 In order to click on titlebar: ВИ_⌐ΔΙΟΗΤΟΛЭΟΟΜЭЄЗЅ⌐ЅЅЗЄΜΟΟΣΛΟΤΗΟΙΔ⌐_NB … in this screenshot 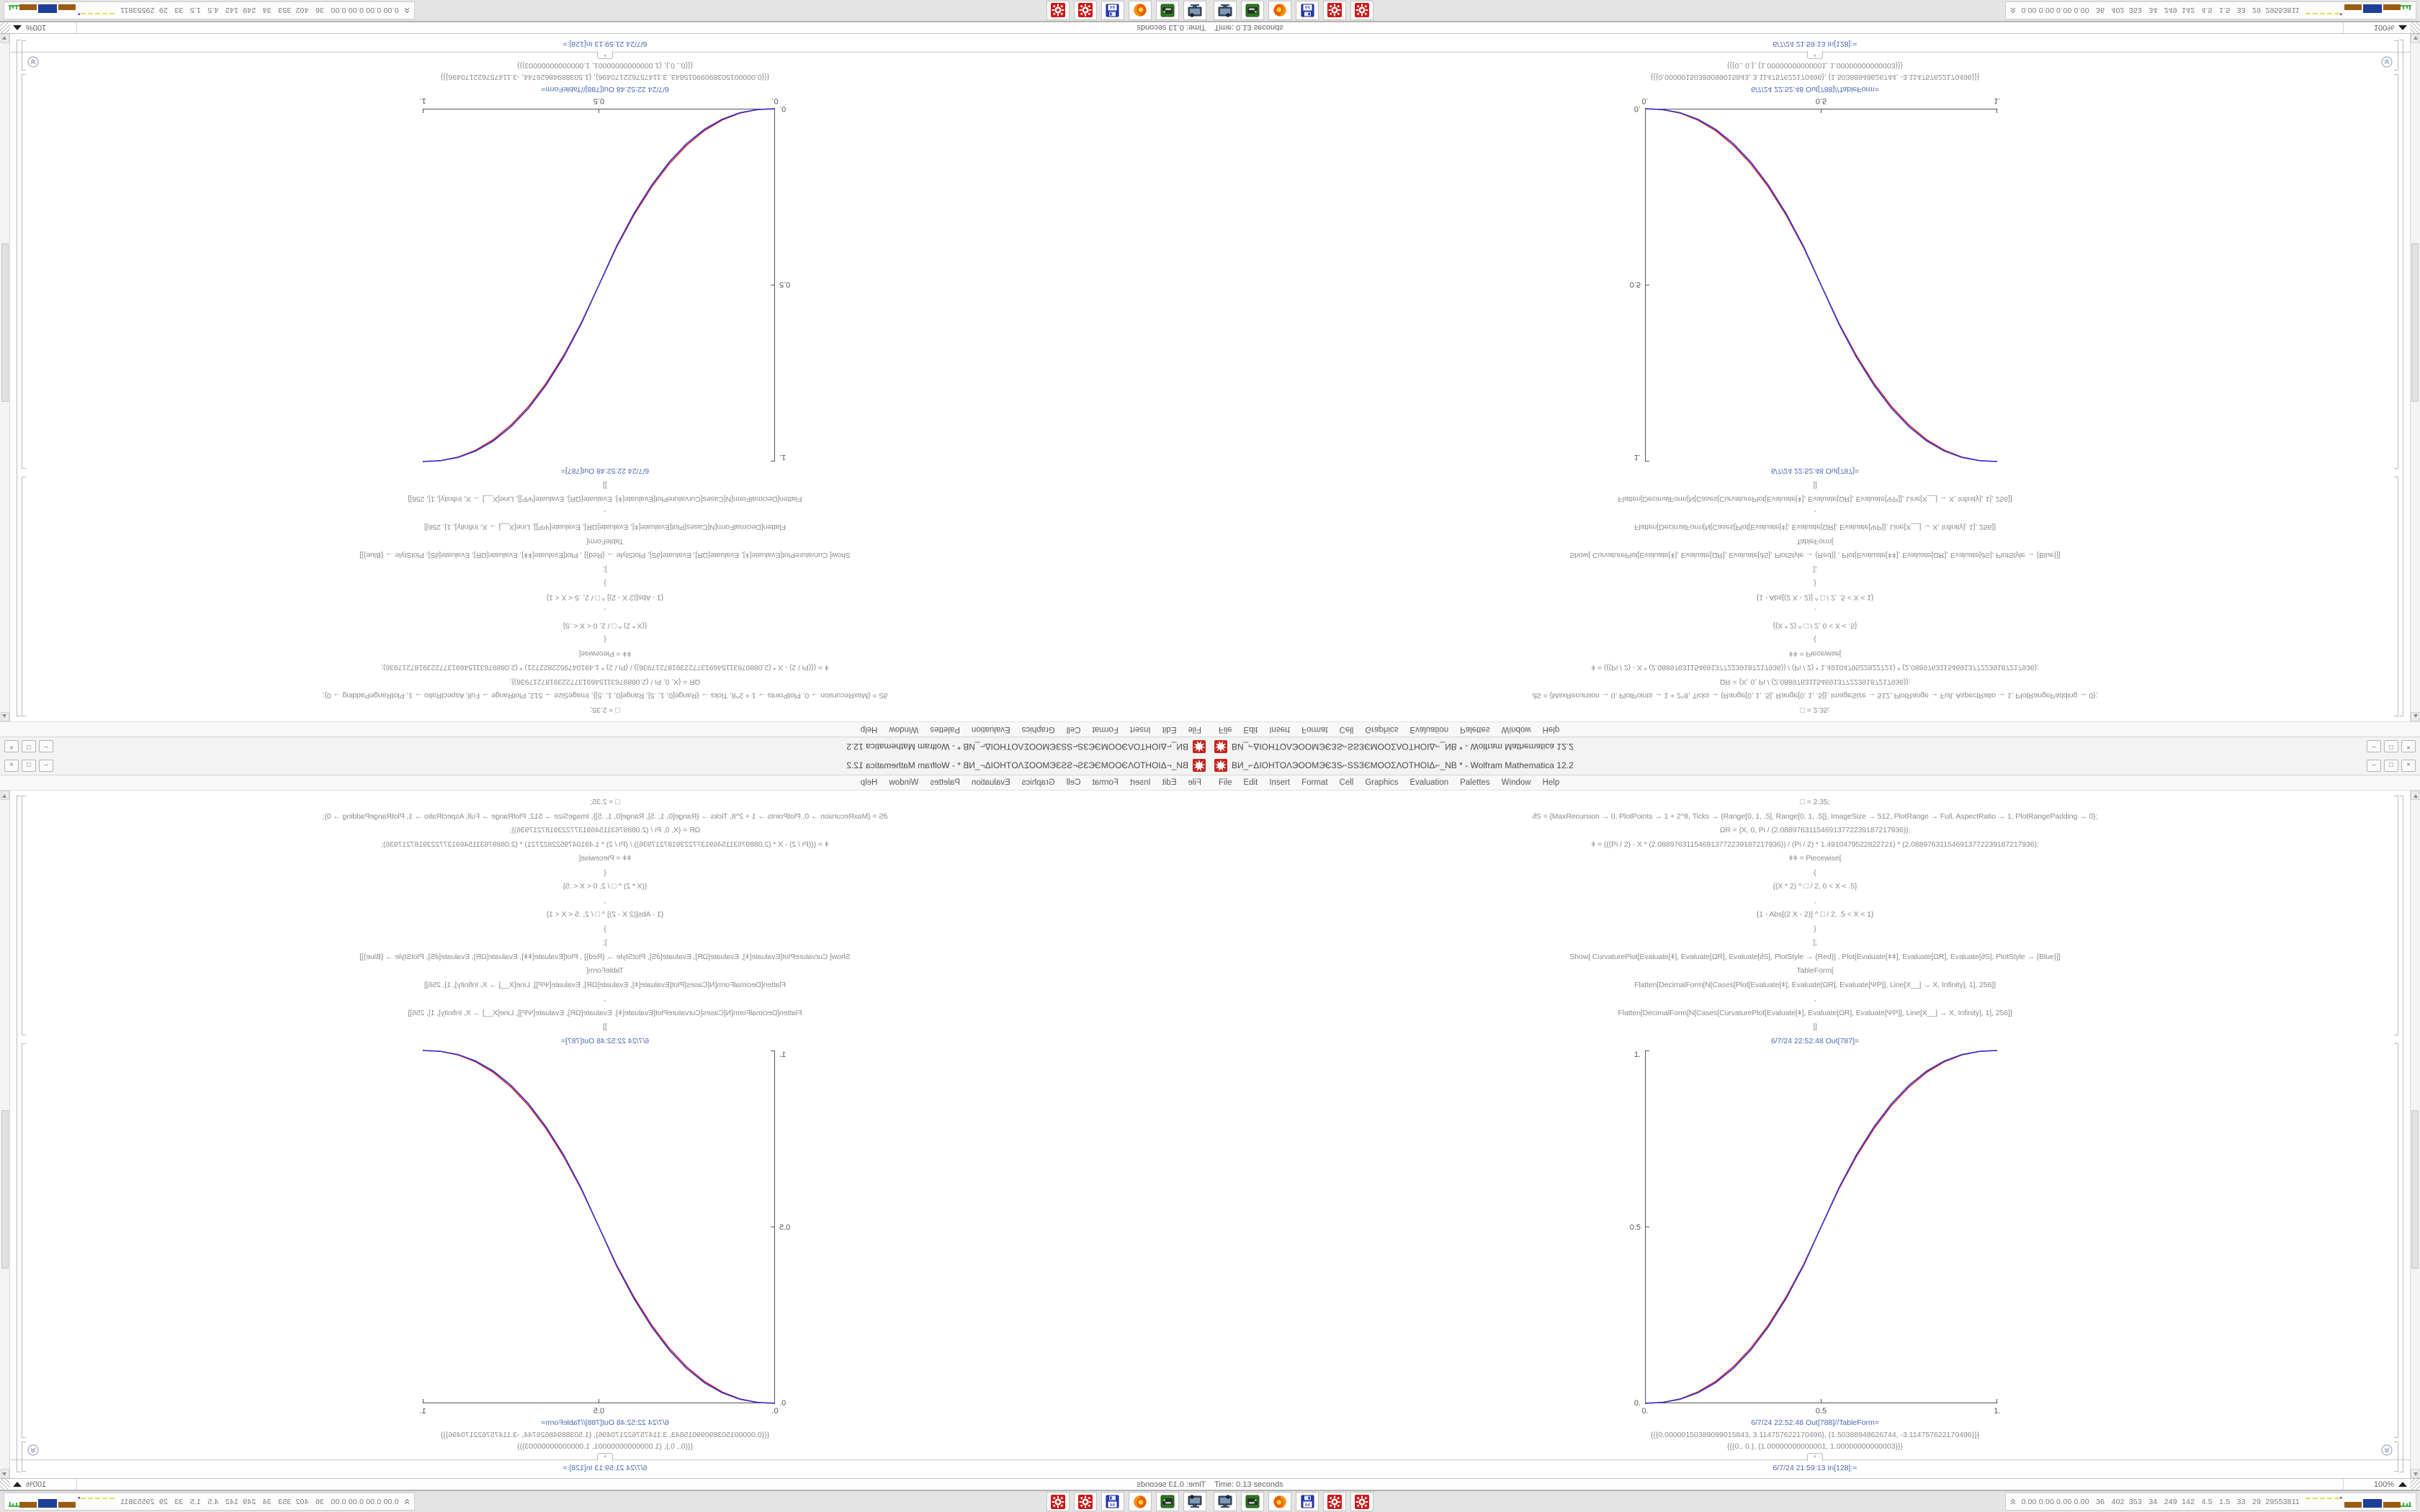, I will do `click(1815, 765)`.